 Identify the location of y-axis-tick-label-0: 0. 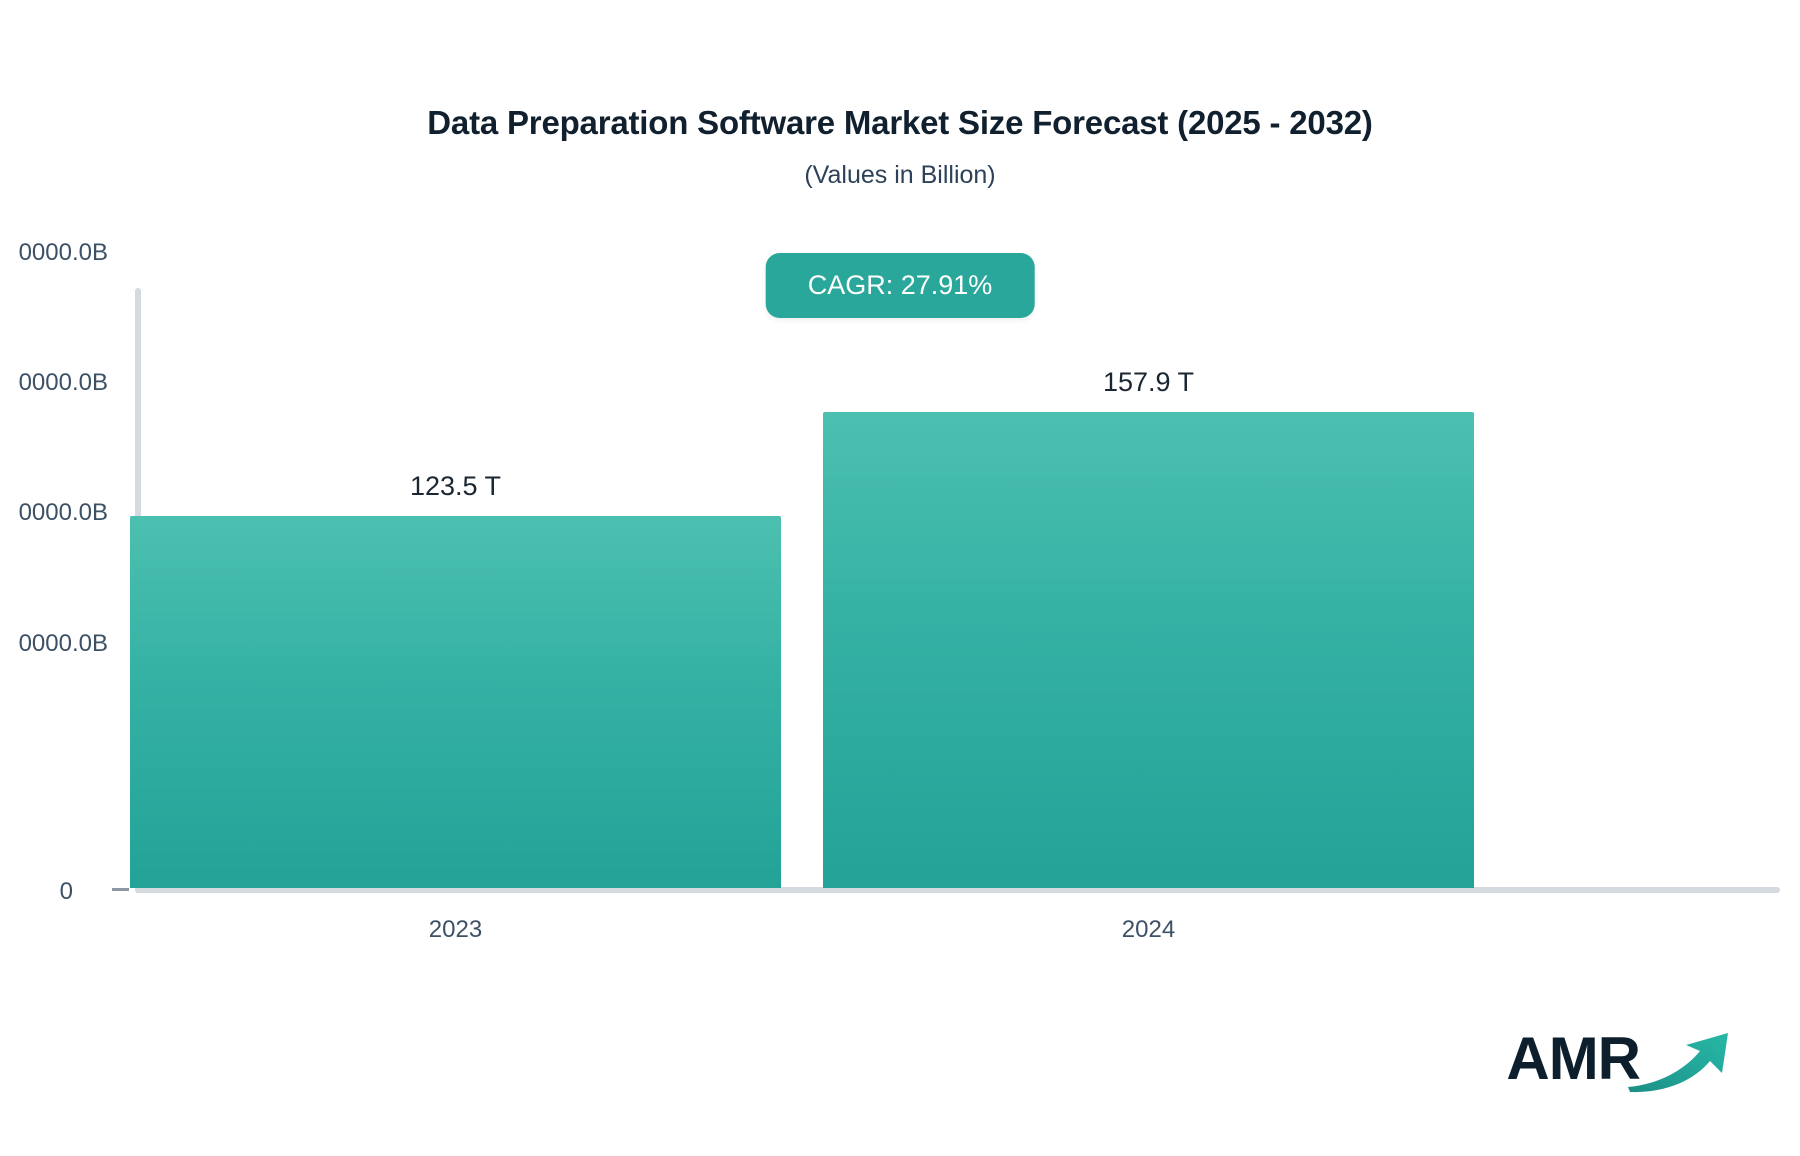
(66, 891).